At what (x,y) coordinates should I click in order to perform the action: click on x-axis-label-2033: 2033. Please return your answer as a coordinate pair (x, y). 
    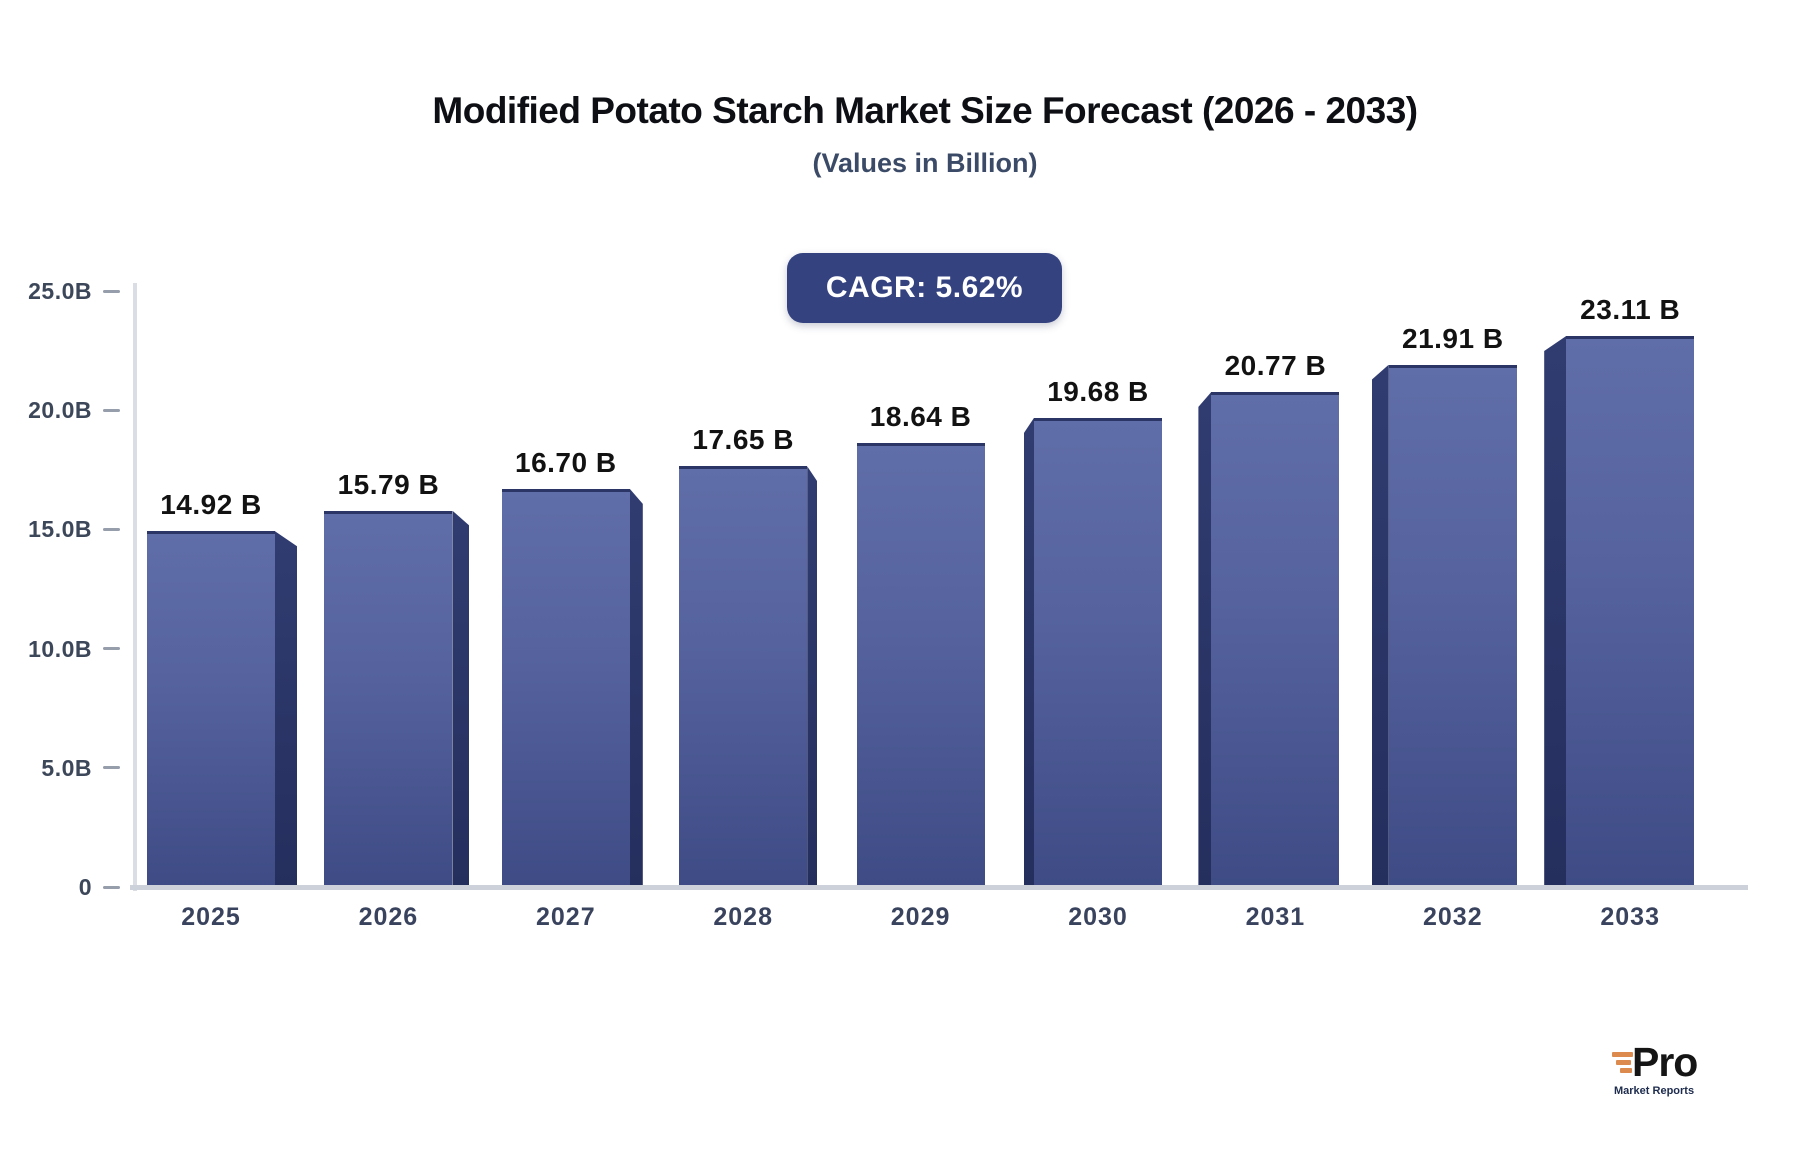
    Looking at the image, I should click on (1630, 917).